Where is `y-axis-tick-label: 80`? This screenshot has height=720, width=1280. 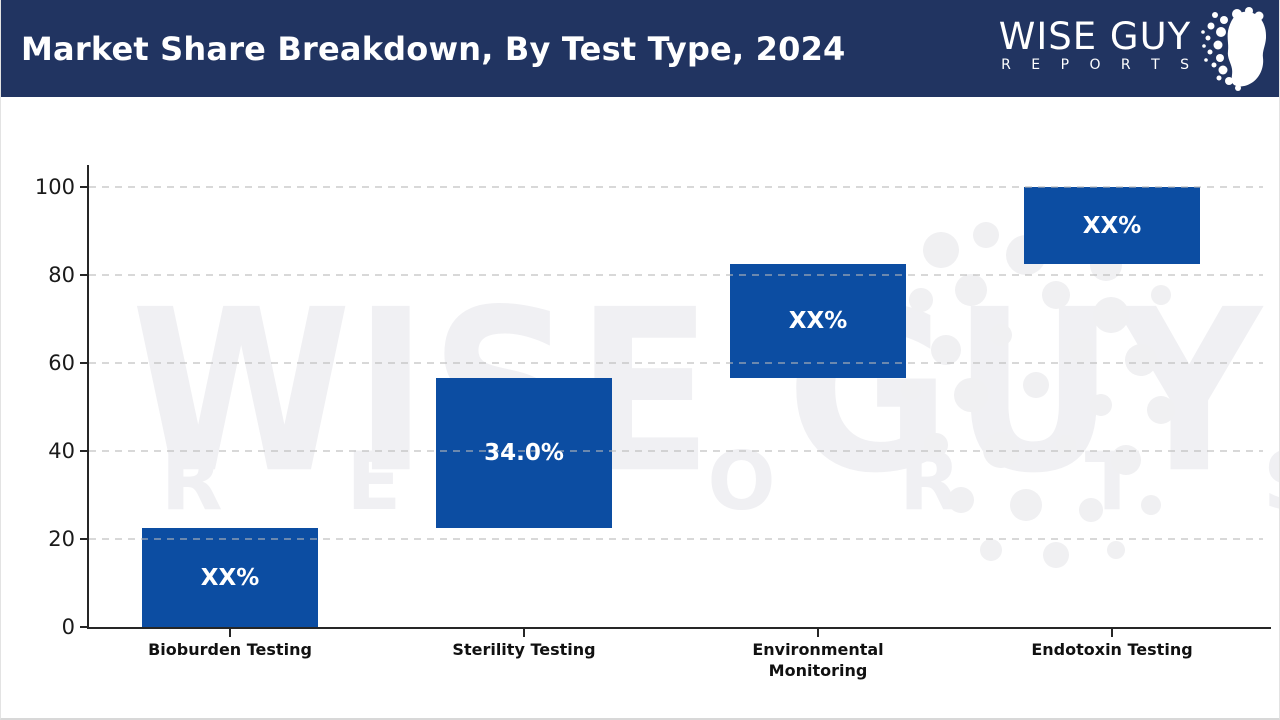
y-axis-tick-label: 80 is located at coordinates (61, 275).